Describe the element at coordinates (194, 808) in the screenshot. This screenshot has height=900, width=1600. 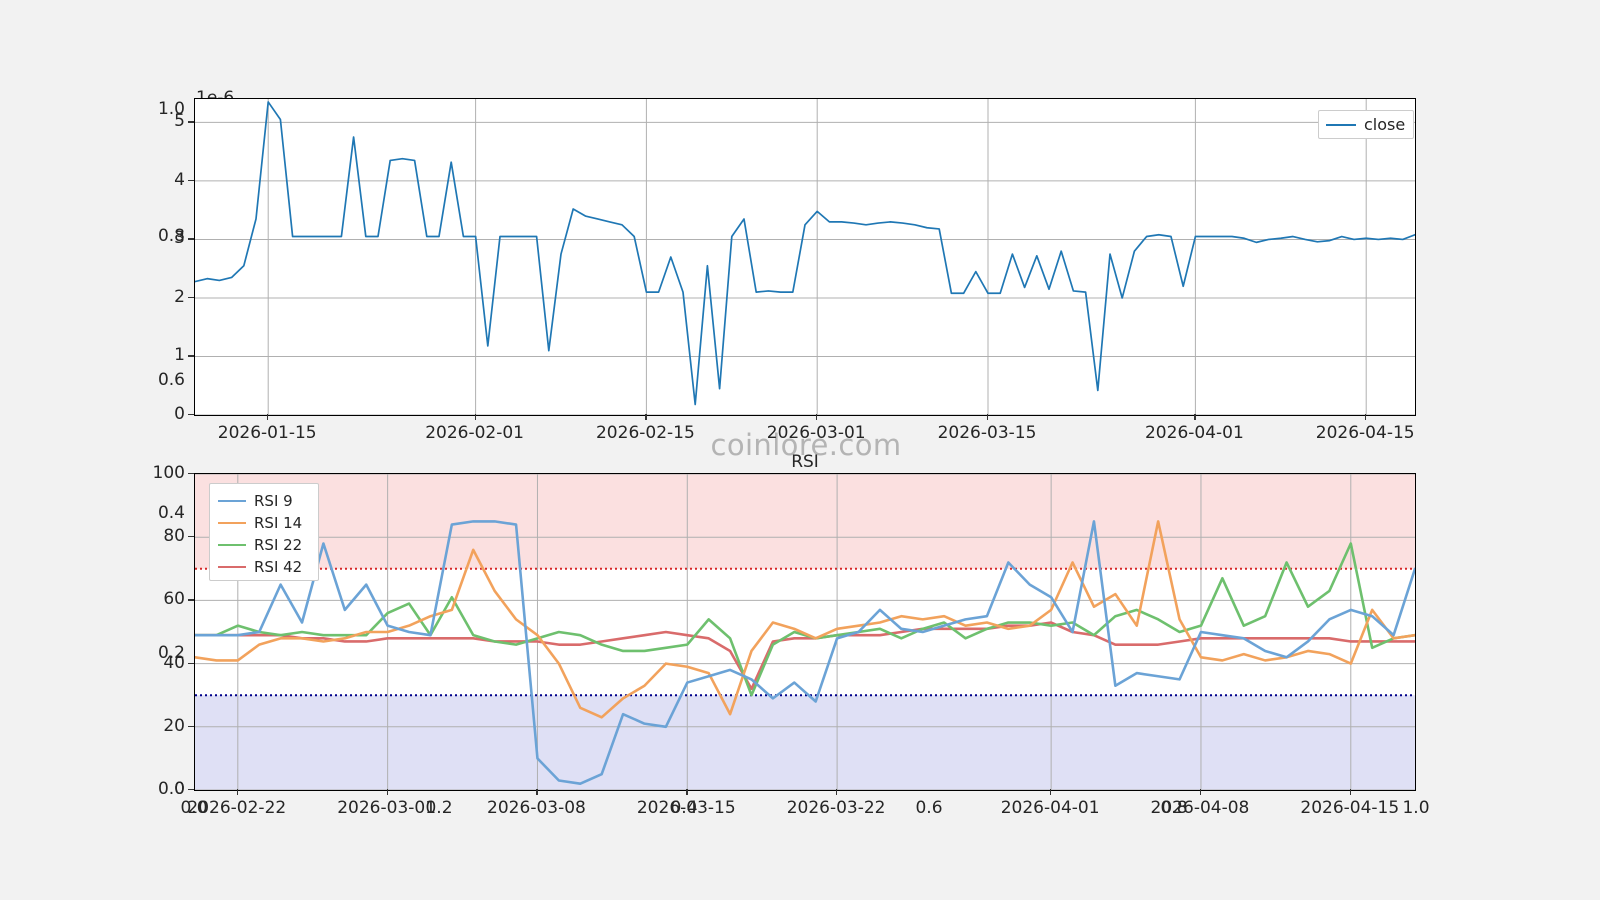
I see `rsi-xtick-overlay-label: 0.0` at that location.